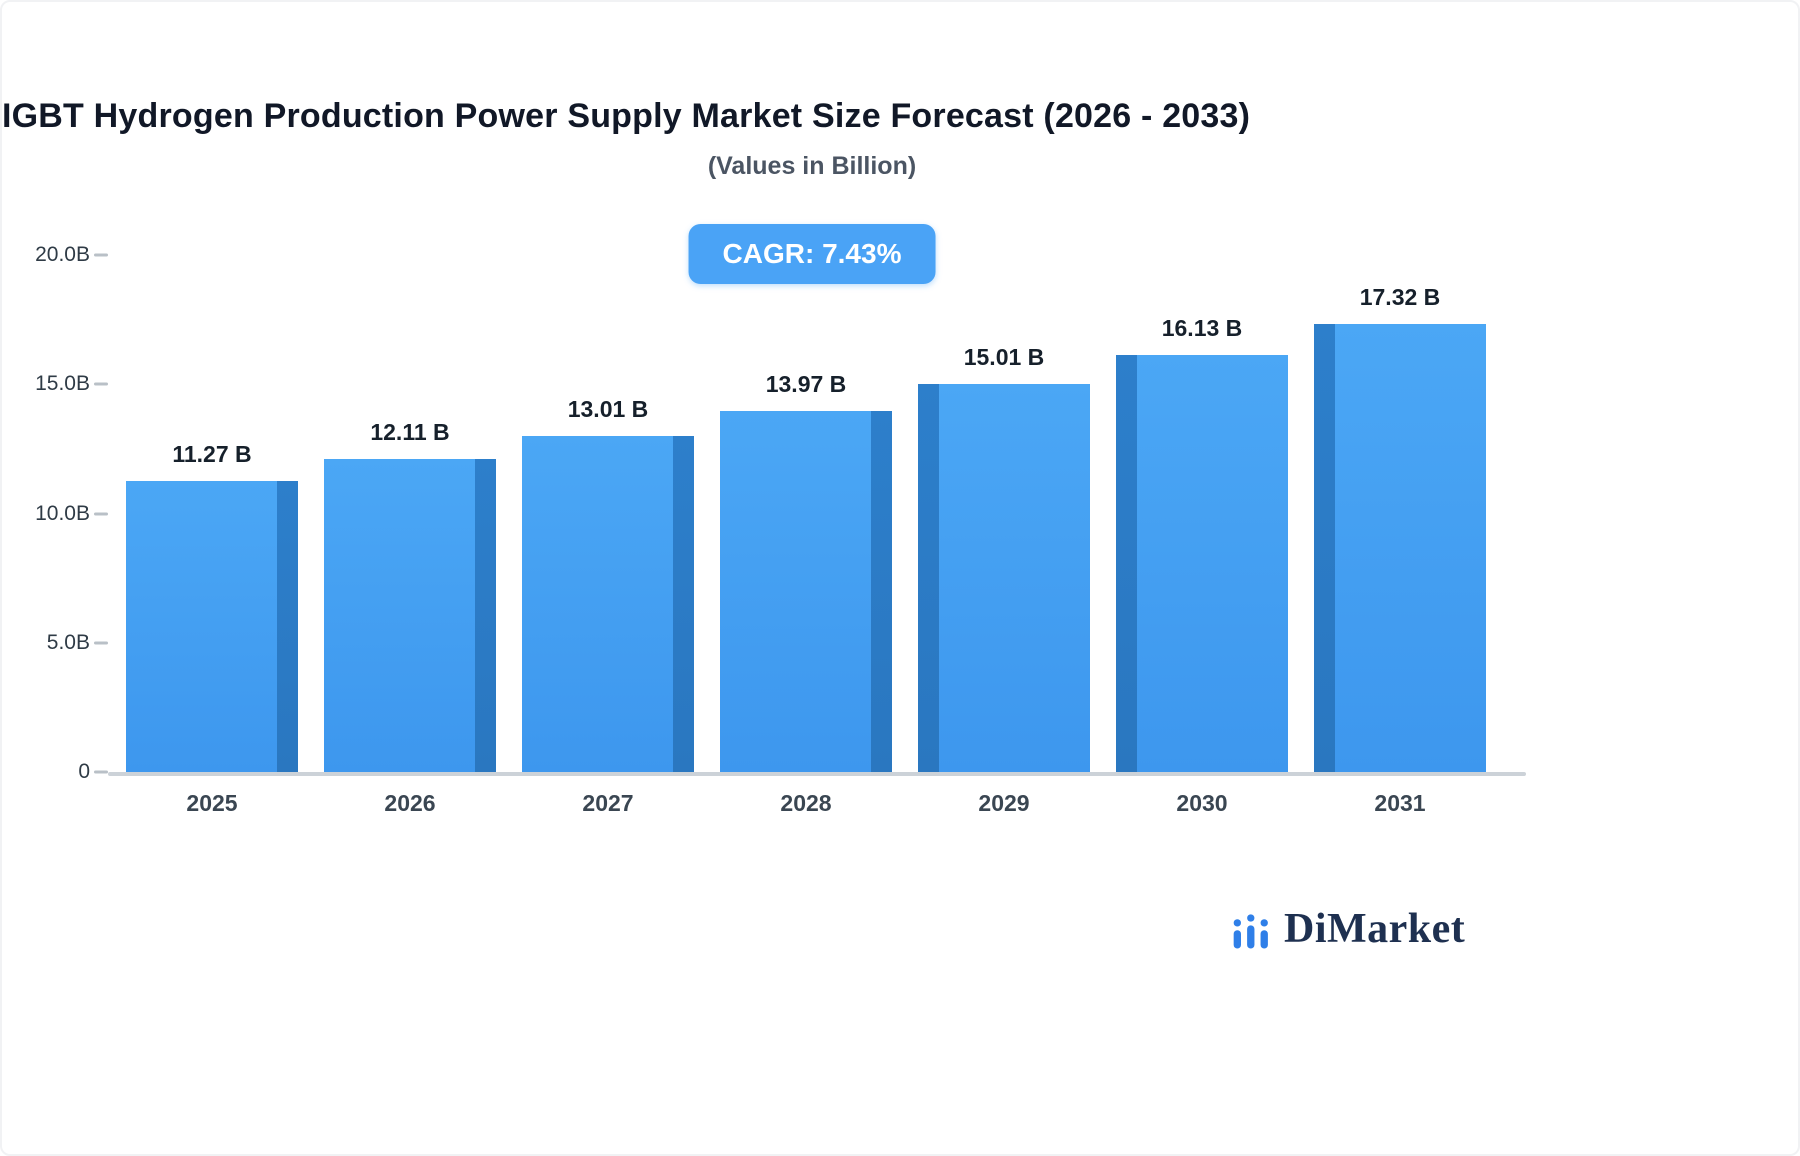 This screenshot has height=1156, width=1800. I want to click on bar-value-label: 16.13 B, so click(1202, 328).